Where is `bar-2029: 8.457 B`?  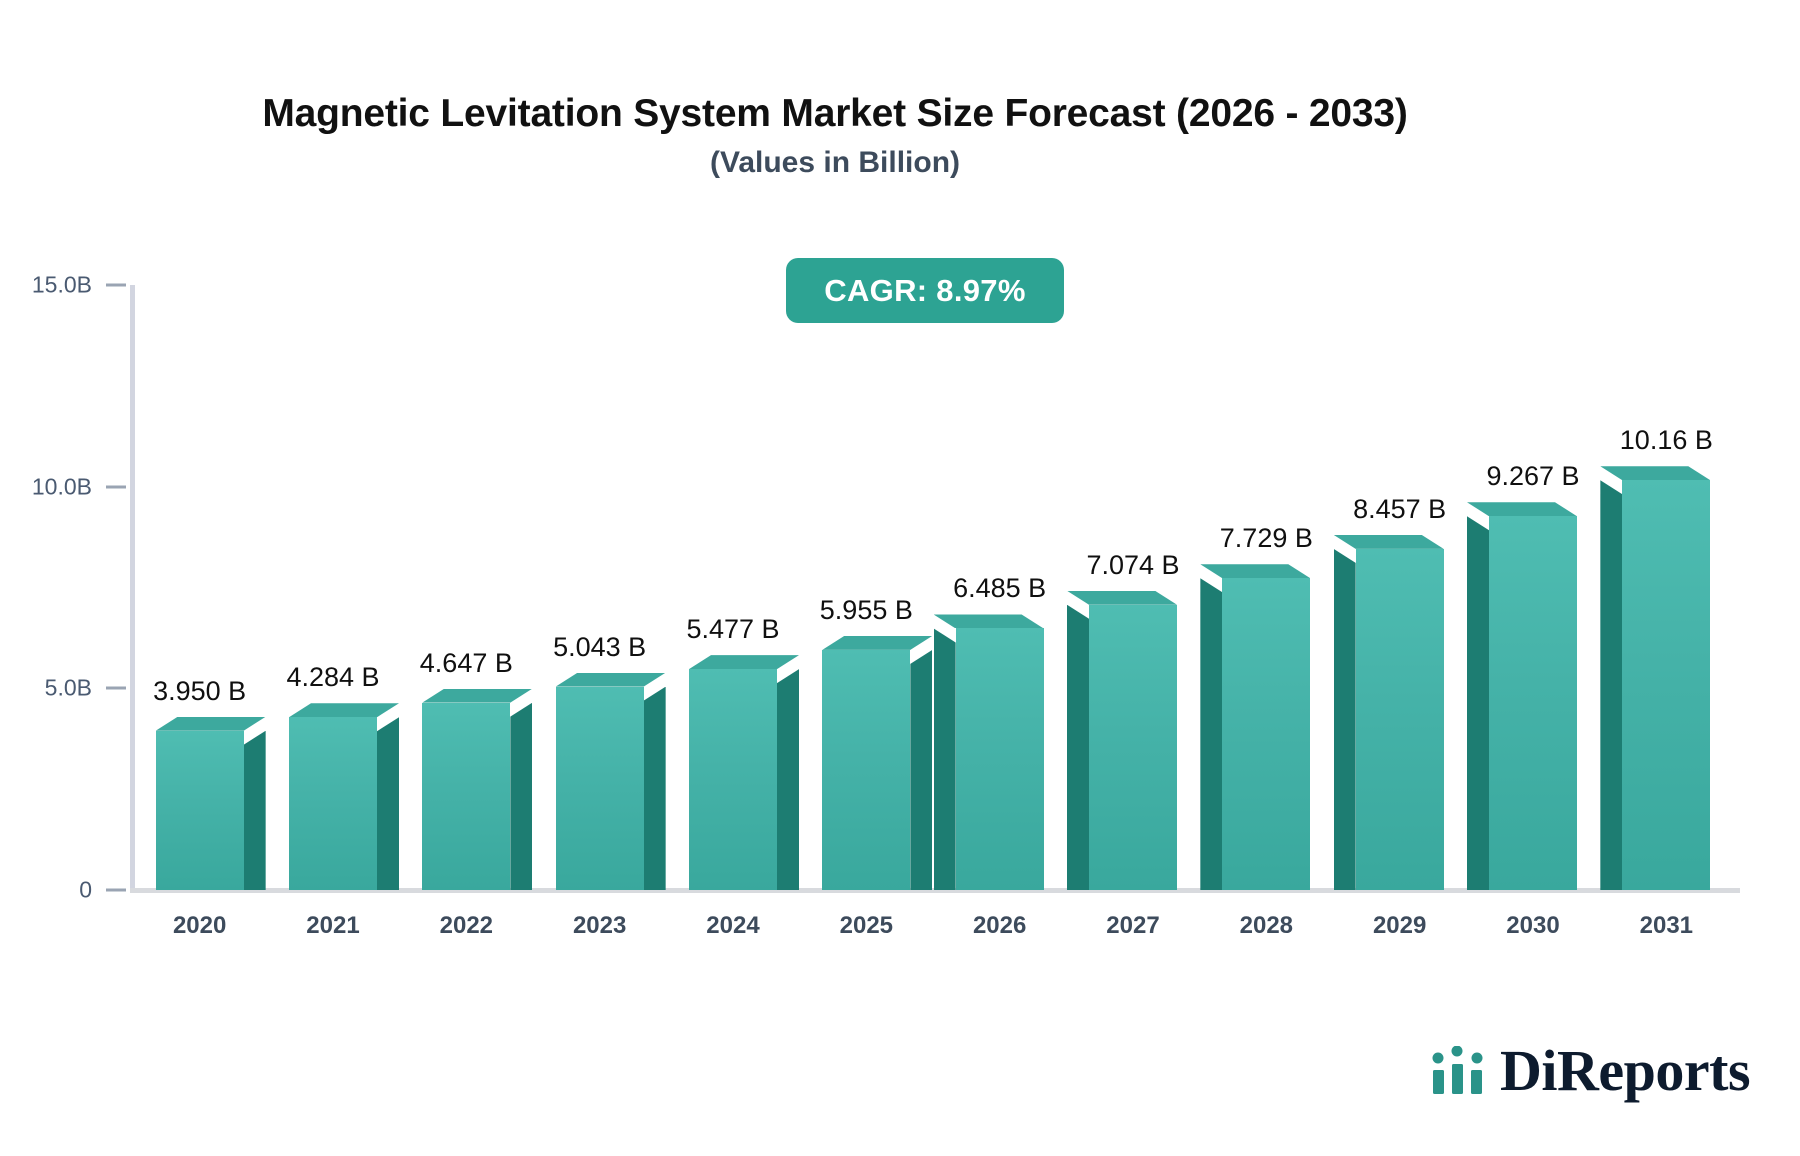
bar-2029: 8.457 B is located at coordinates (1389, 692).